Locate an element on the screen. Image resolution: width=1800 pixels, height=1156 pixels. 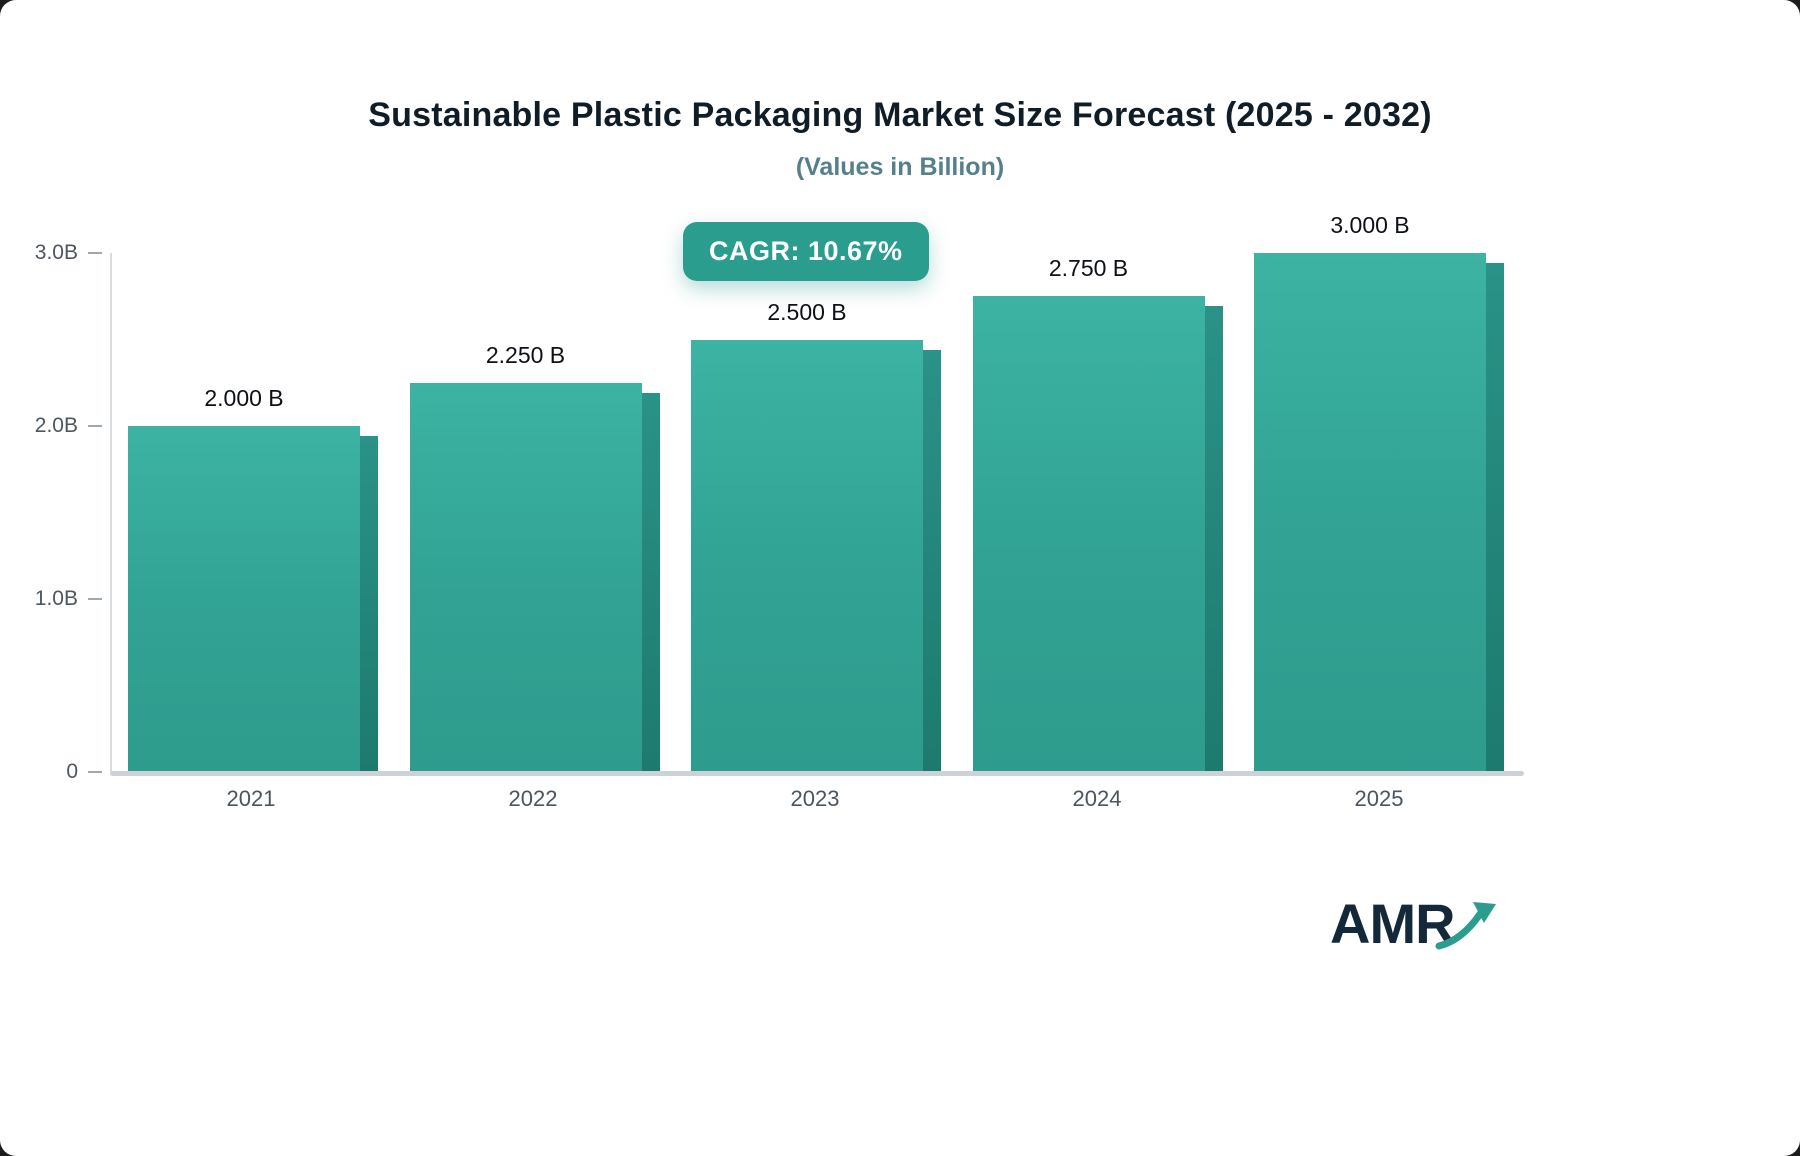
bar-slot: 2.250 B is located at coordinates (534, 557).